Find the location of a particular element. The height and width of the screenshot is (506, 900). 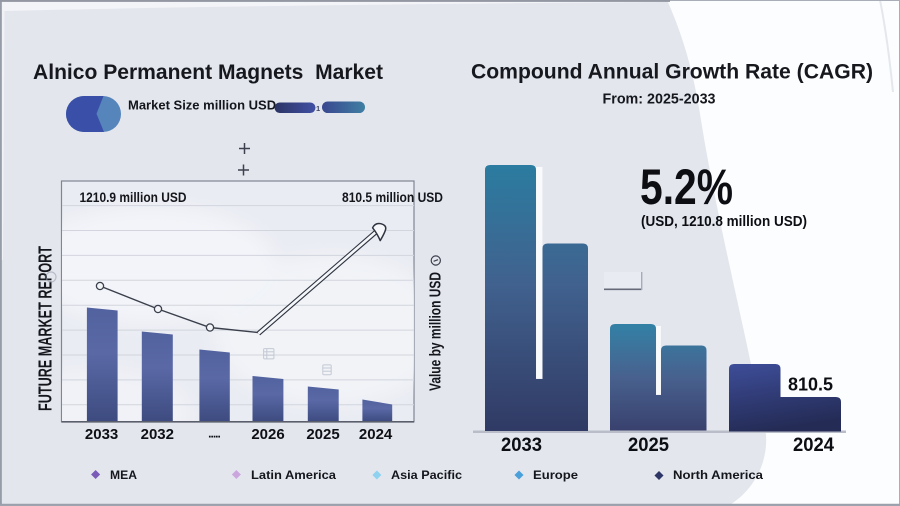

svg-text: Latin America is located at coordinates (294, 476).